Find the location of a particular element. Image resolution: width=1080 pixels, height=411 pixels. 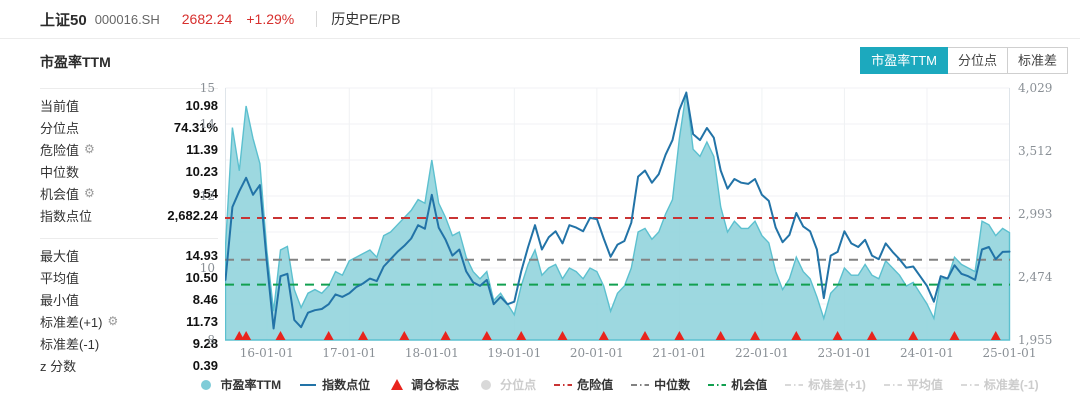

stat-label: 最大值 is located at coordinates (60, 256).